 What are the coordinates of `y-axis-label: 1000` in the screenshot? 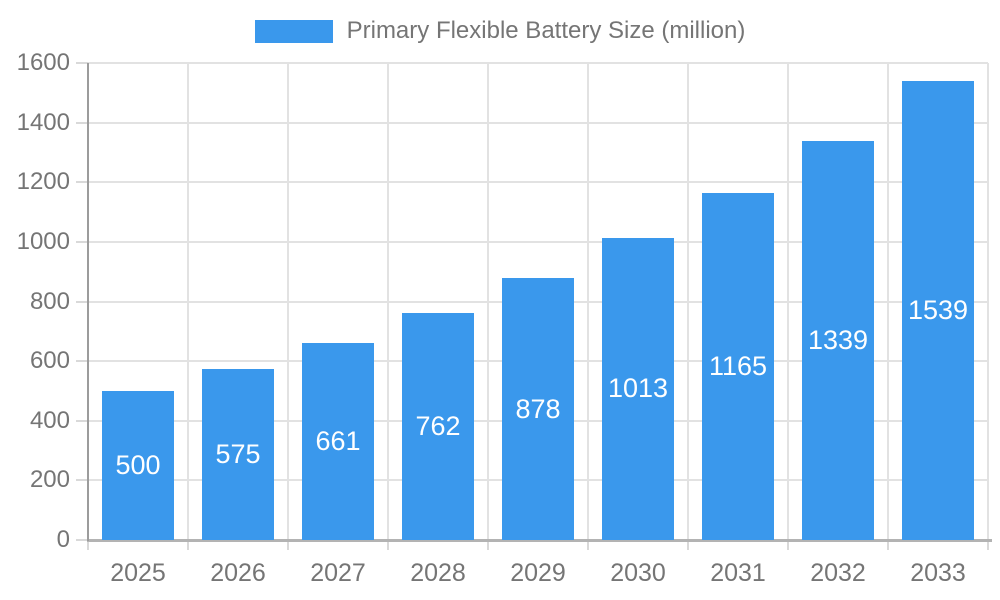 It's located at (43, 241).